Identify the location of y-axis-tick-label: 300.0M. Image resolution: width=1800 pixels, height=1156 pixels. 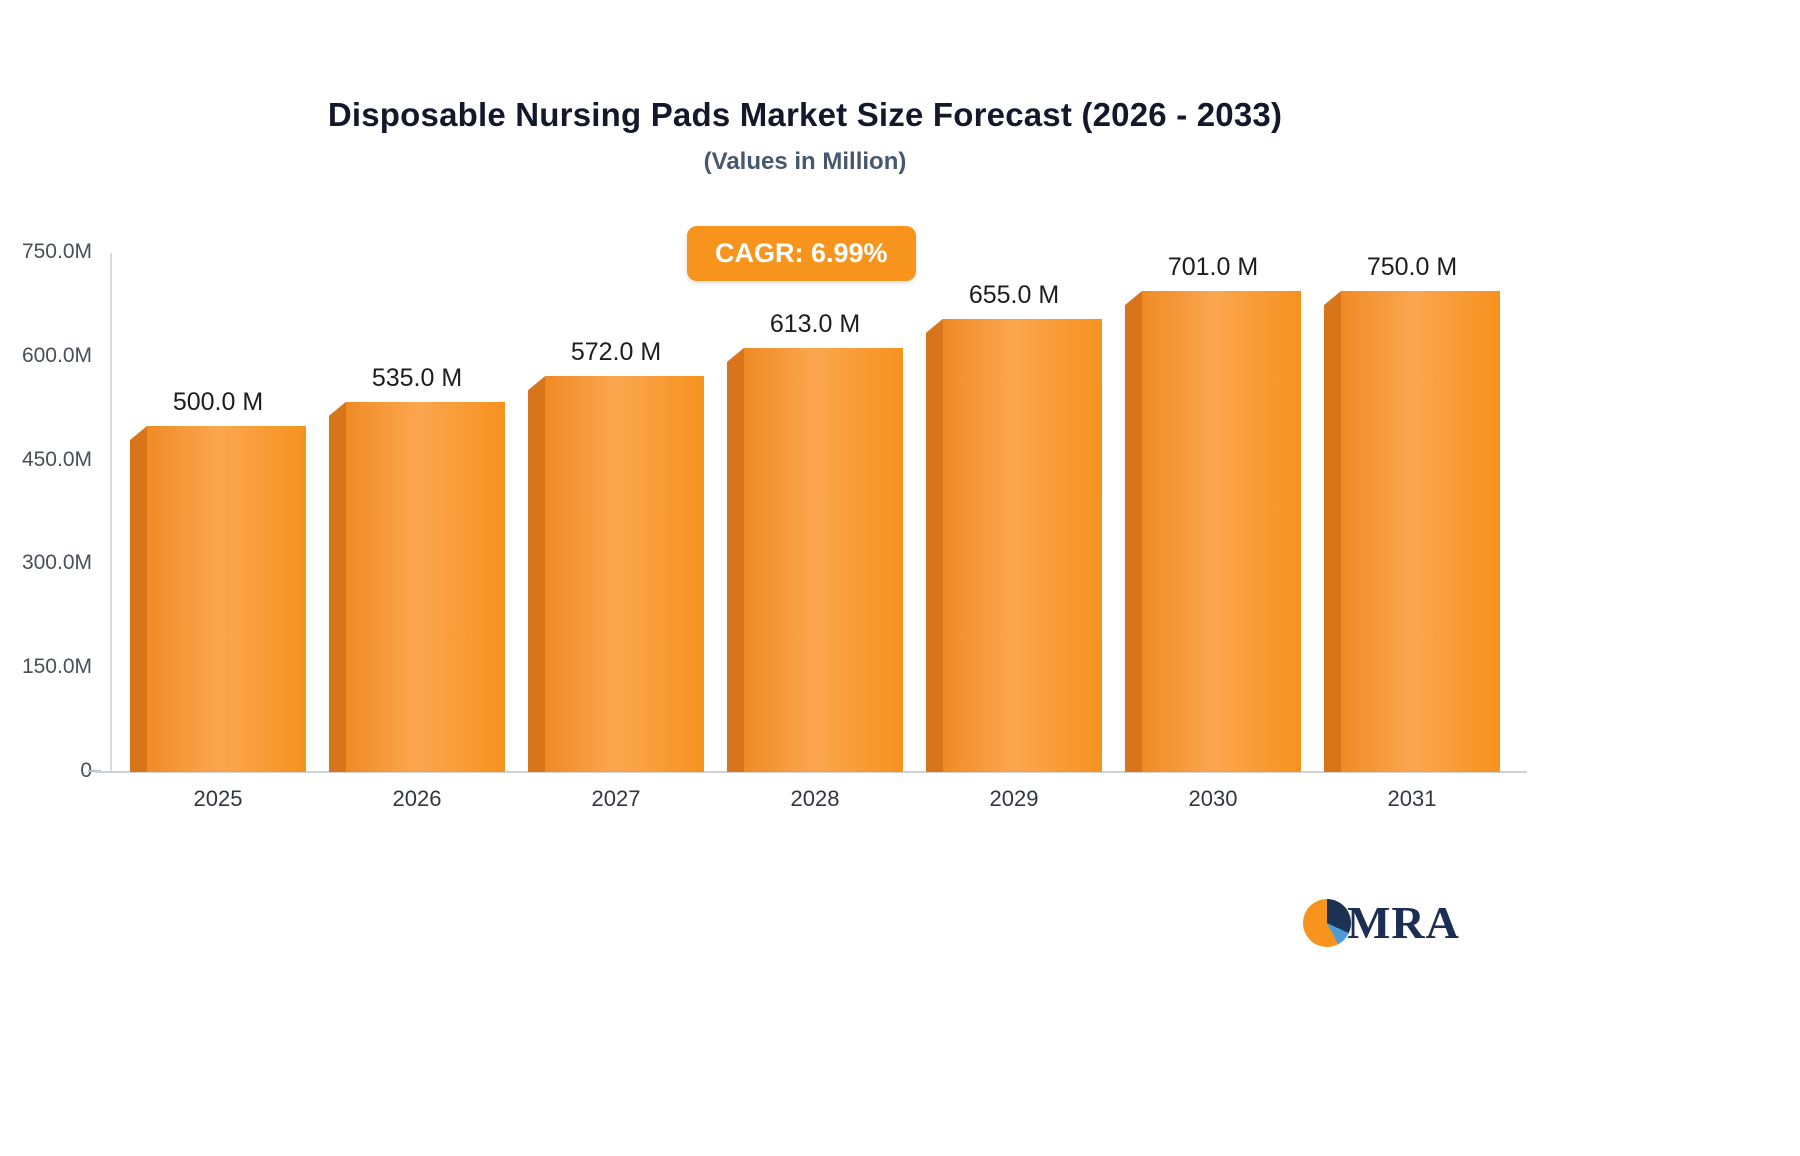
(56, 563).